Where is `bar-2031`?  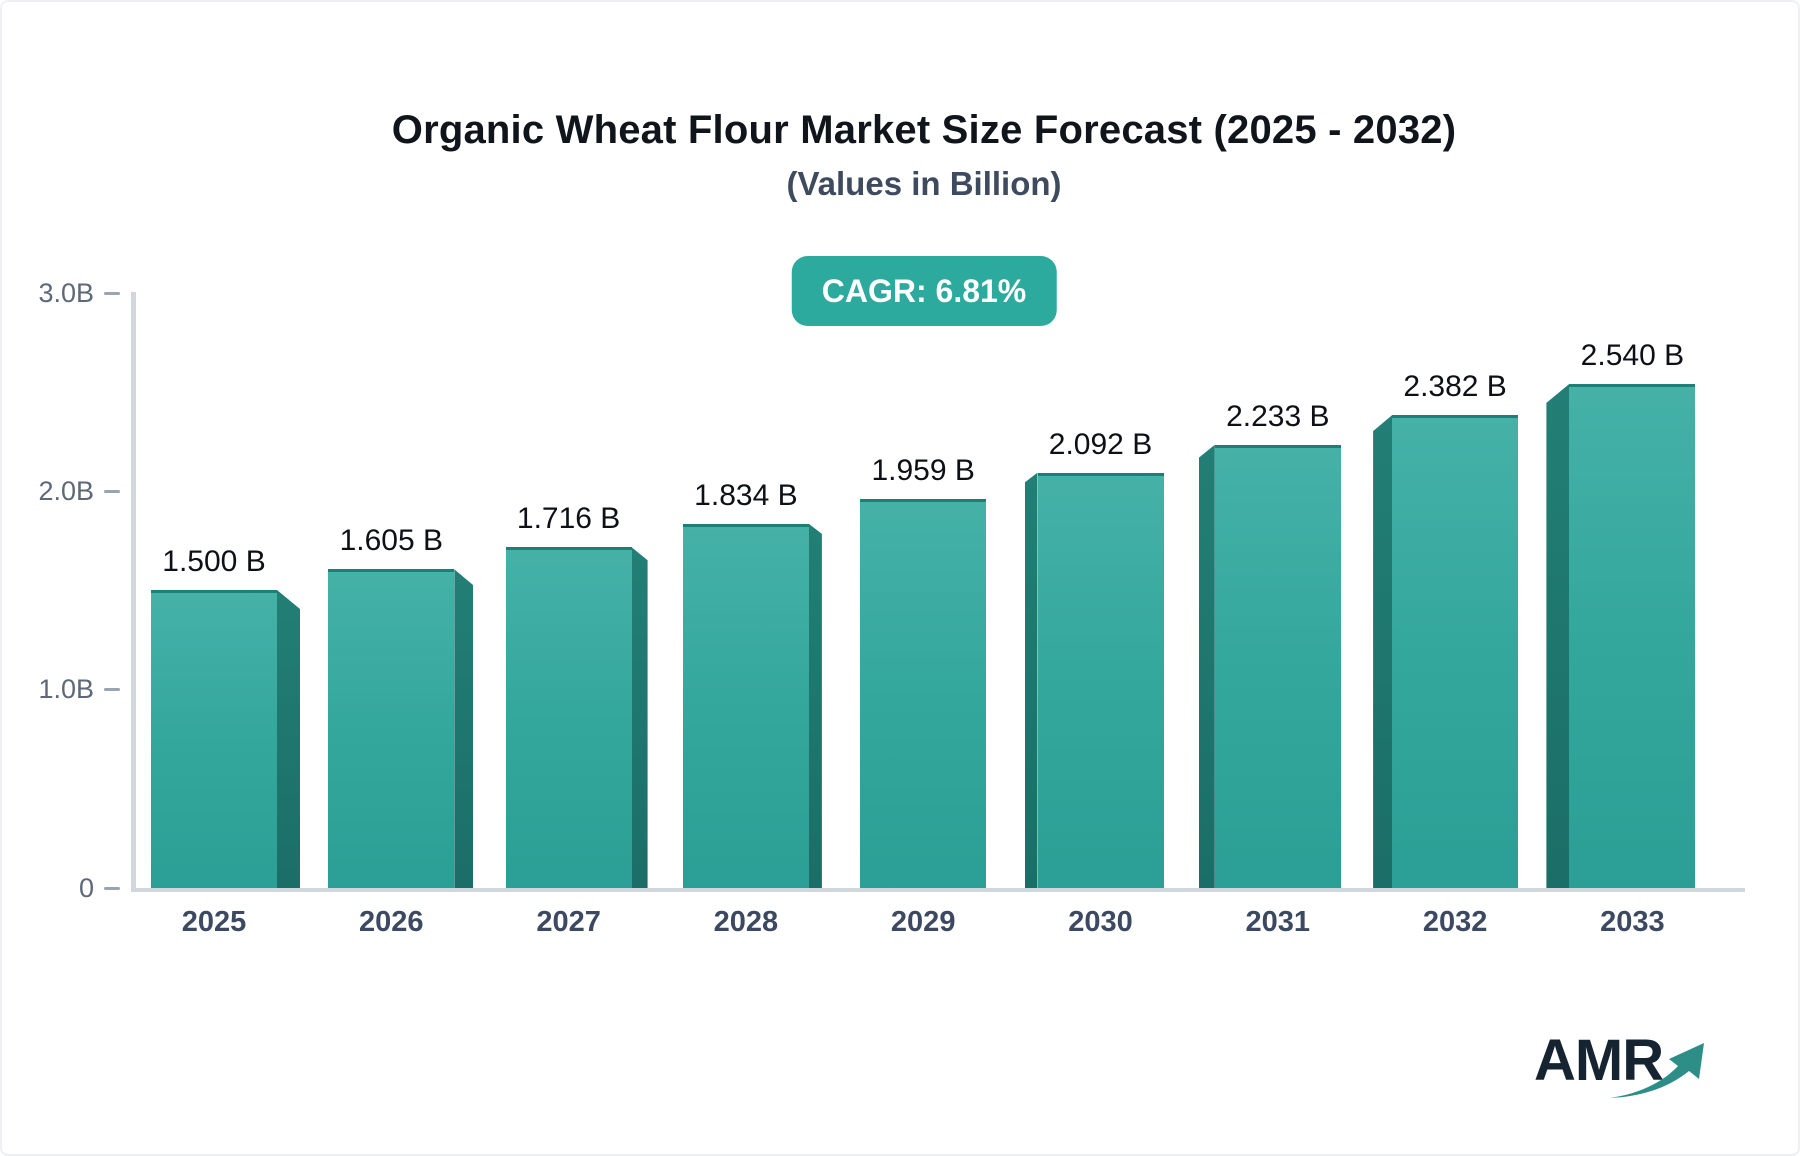 bar-2031 is located at coordinates (1277, 668).